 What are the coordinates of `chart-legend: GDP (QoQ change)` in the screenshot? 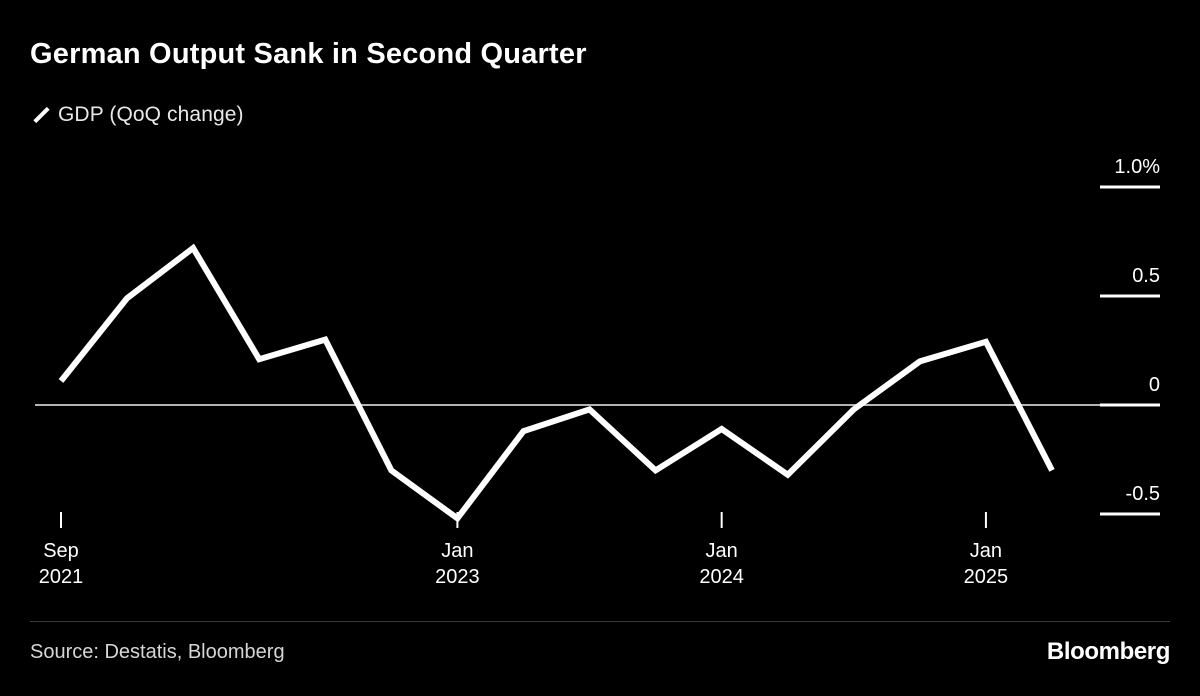 It's located at (137, 115).